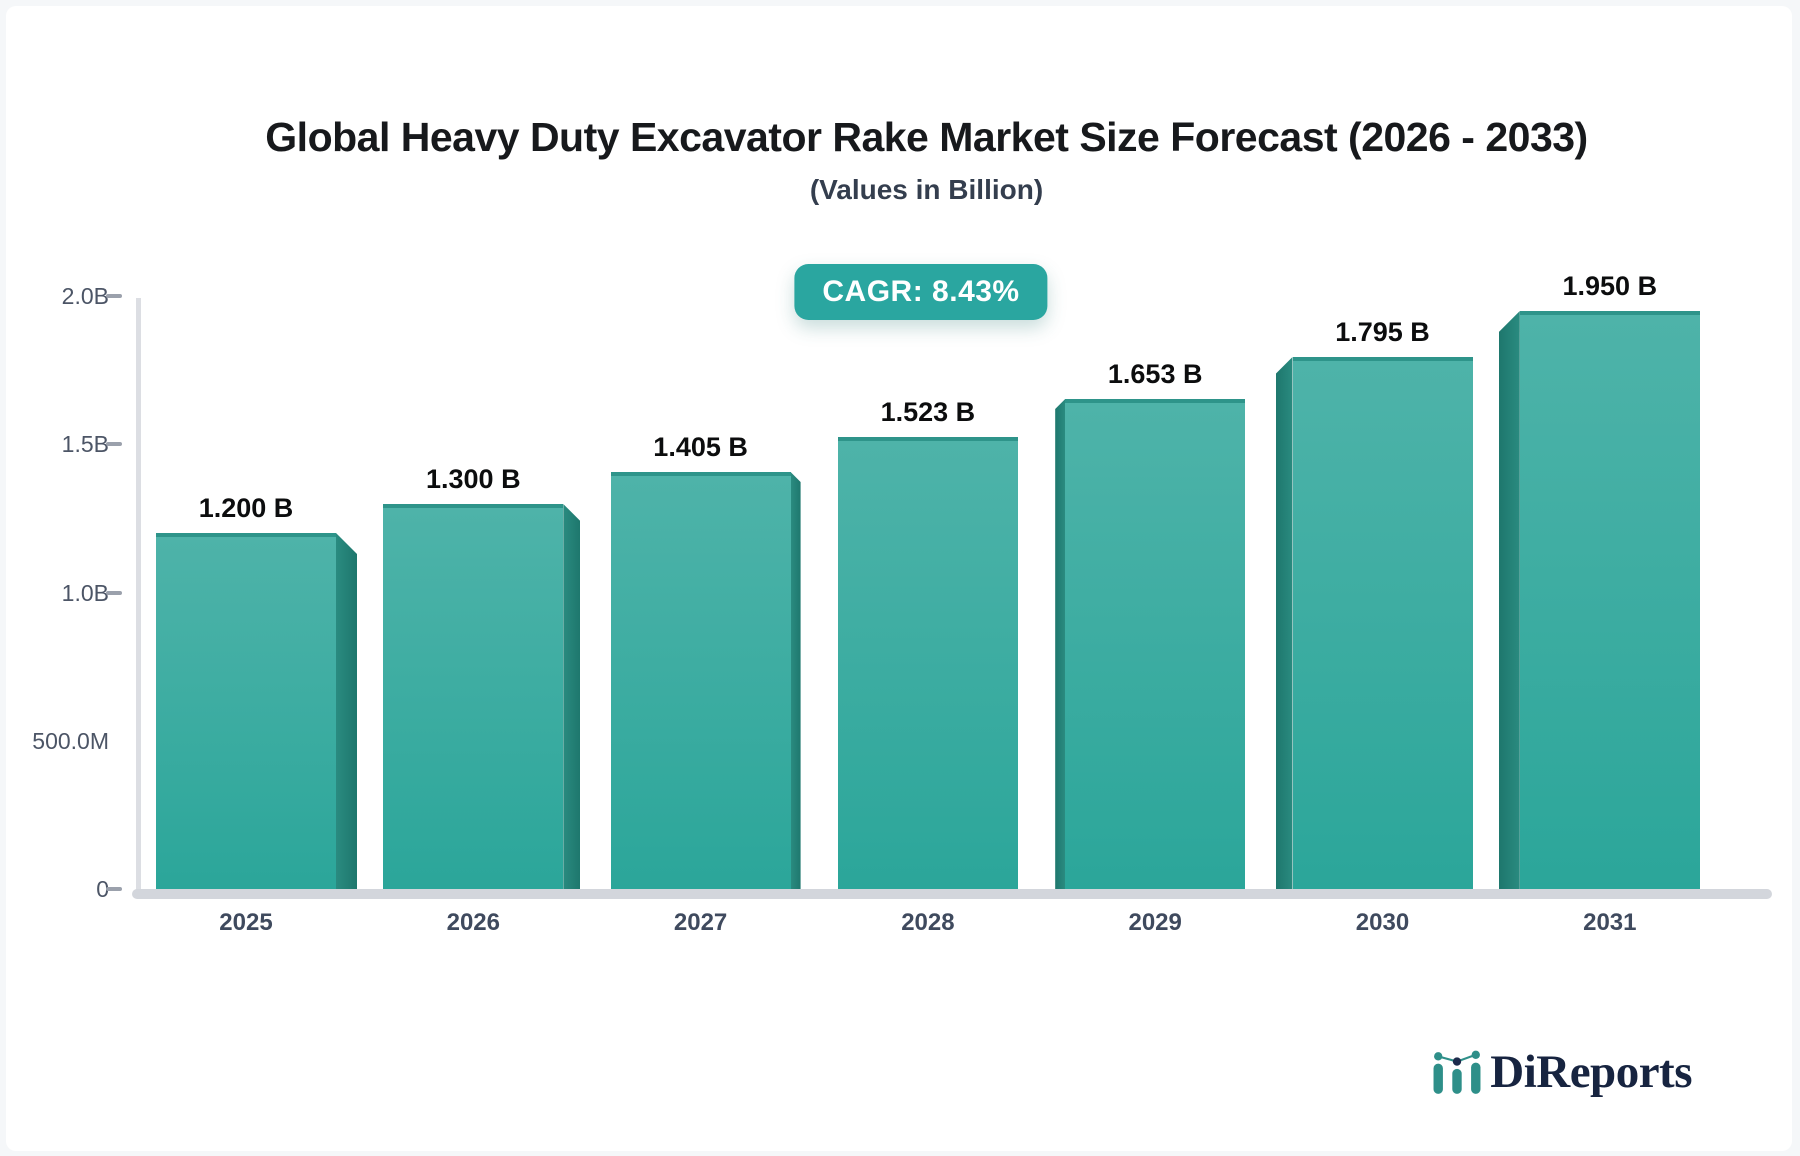 The width and height of the screenshot is (1800, 1156). I want to click on x-axis-line, so click(952, 894).